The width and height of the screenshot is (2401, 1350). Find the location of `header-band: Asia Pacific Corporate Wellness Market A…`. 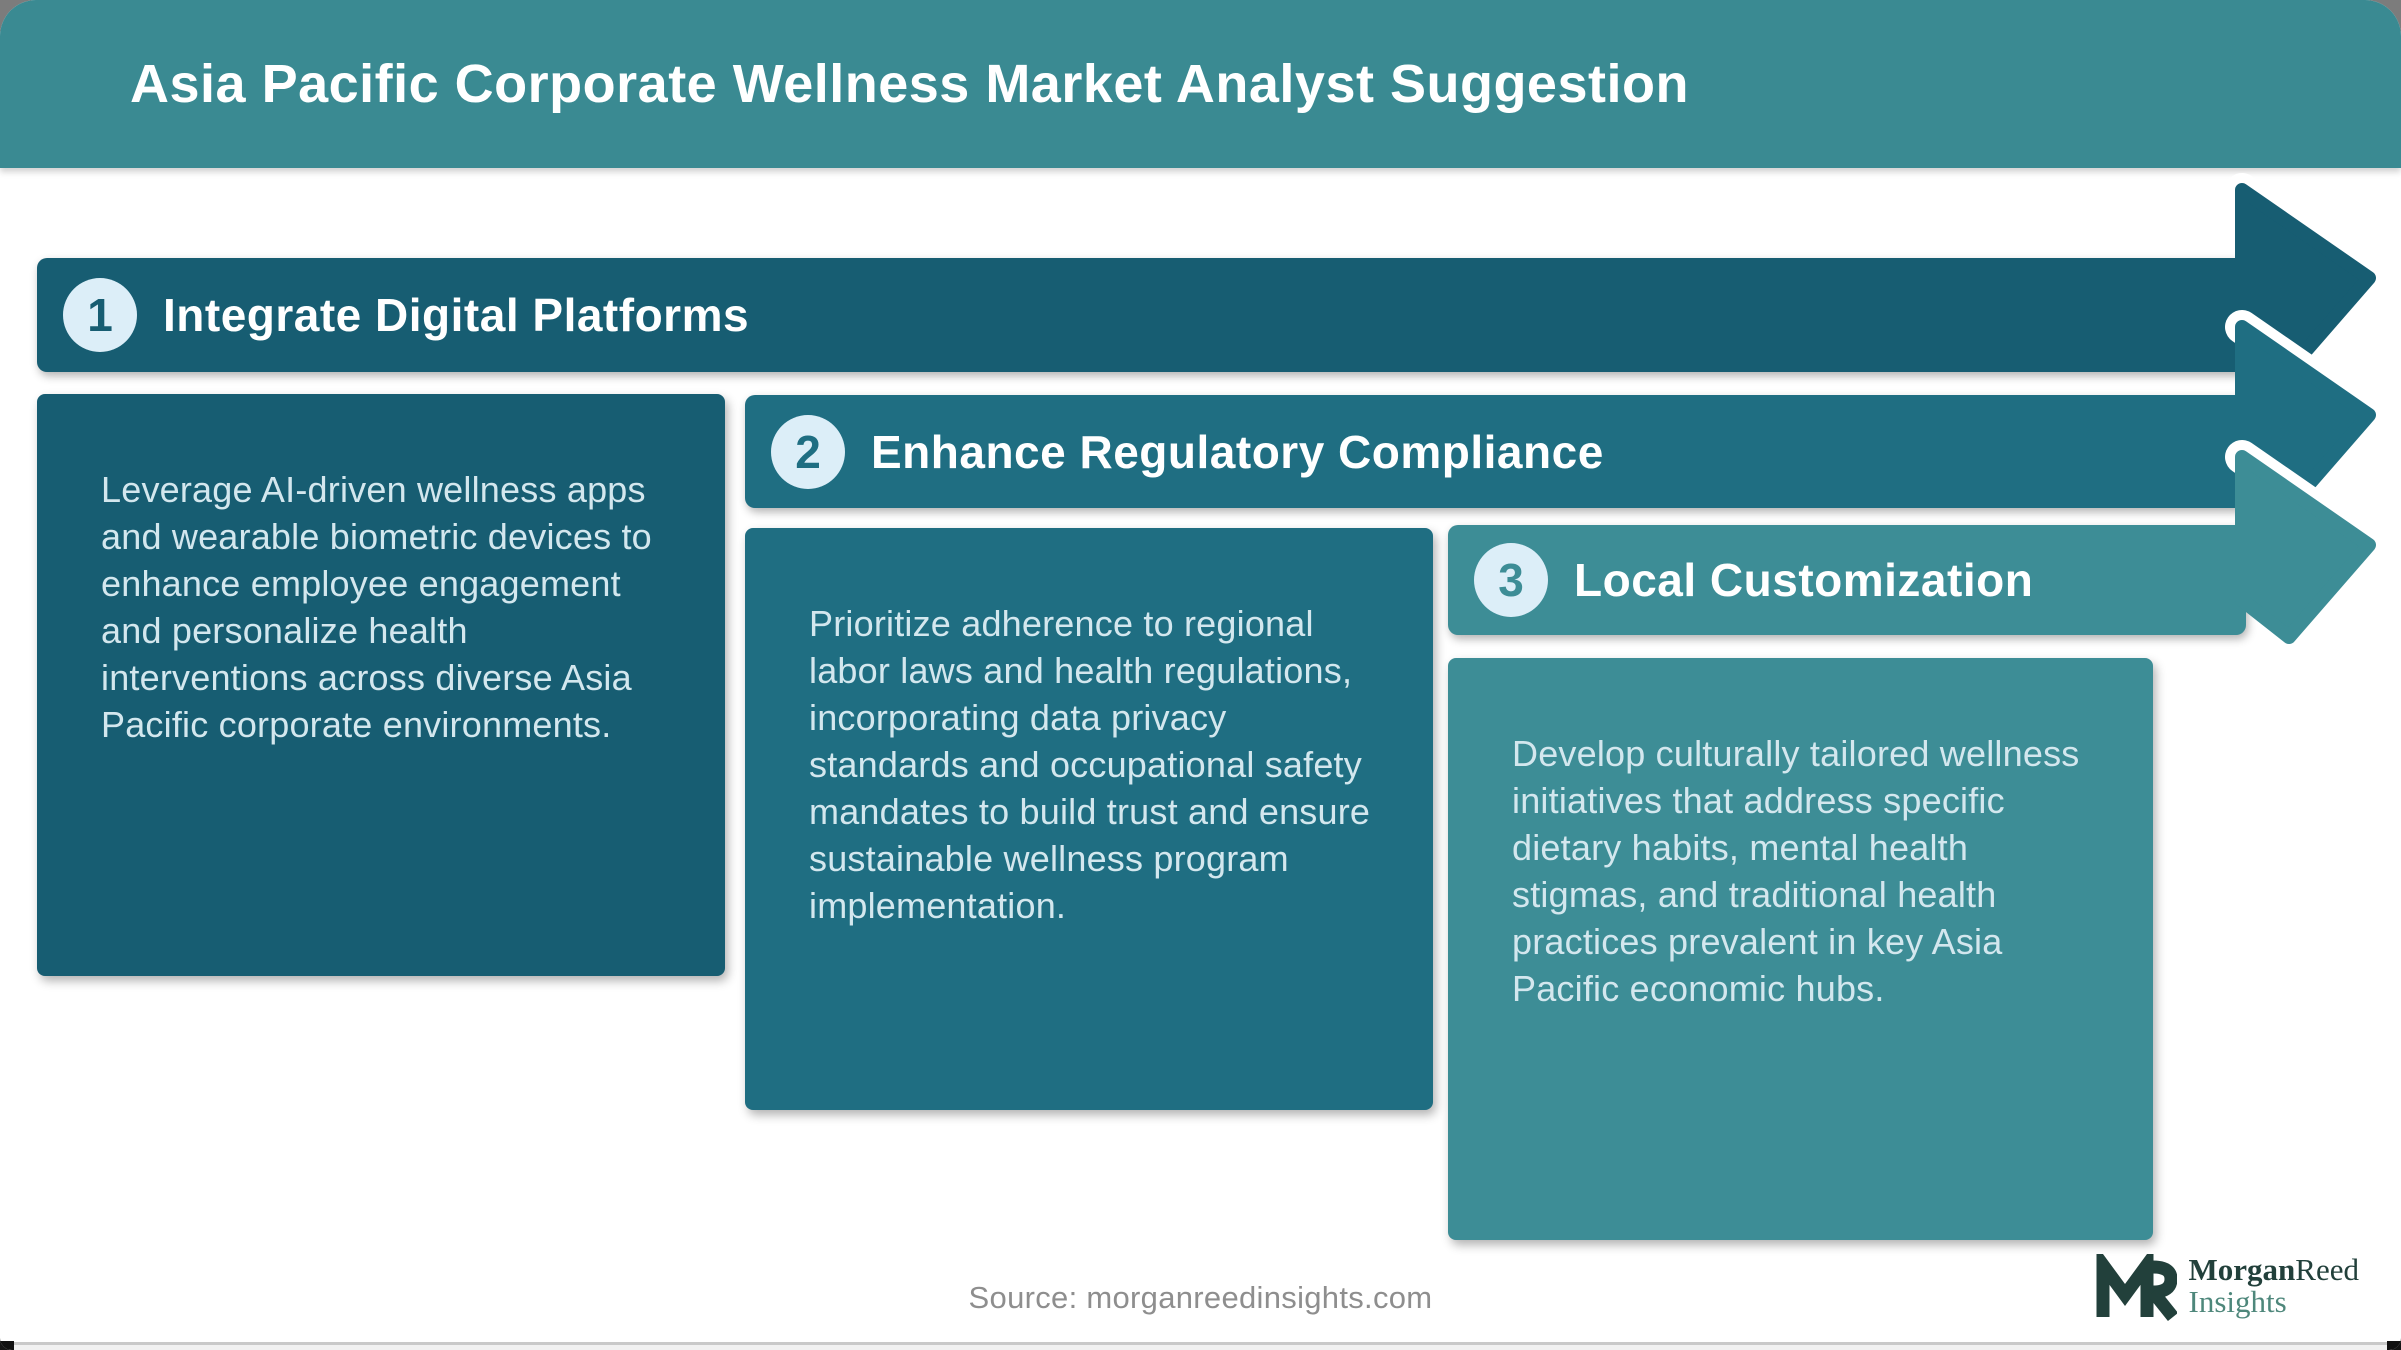

header-band: Asia Pacific Corporate Wellness Market A… is located at coordinates (1200, 84).